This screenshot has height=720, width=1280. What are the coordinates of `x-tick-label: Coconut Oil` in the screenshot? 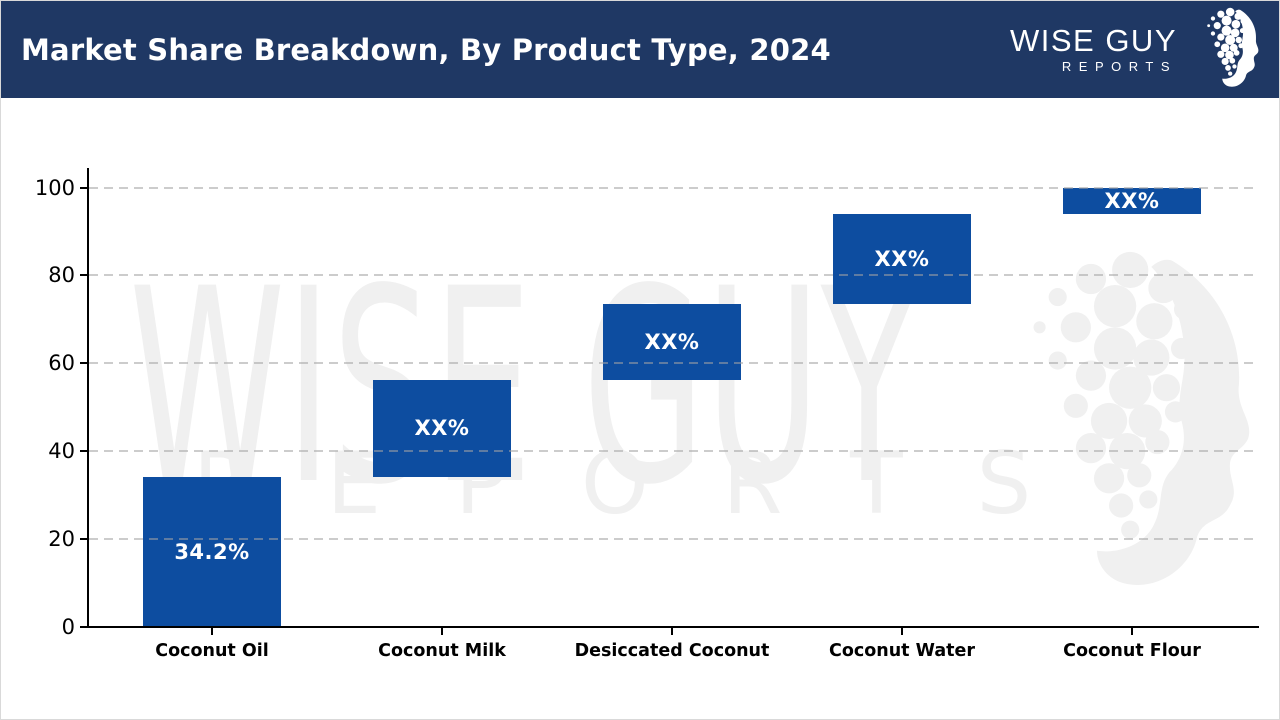 It's located at (212, 651).